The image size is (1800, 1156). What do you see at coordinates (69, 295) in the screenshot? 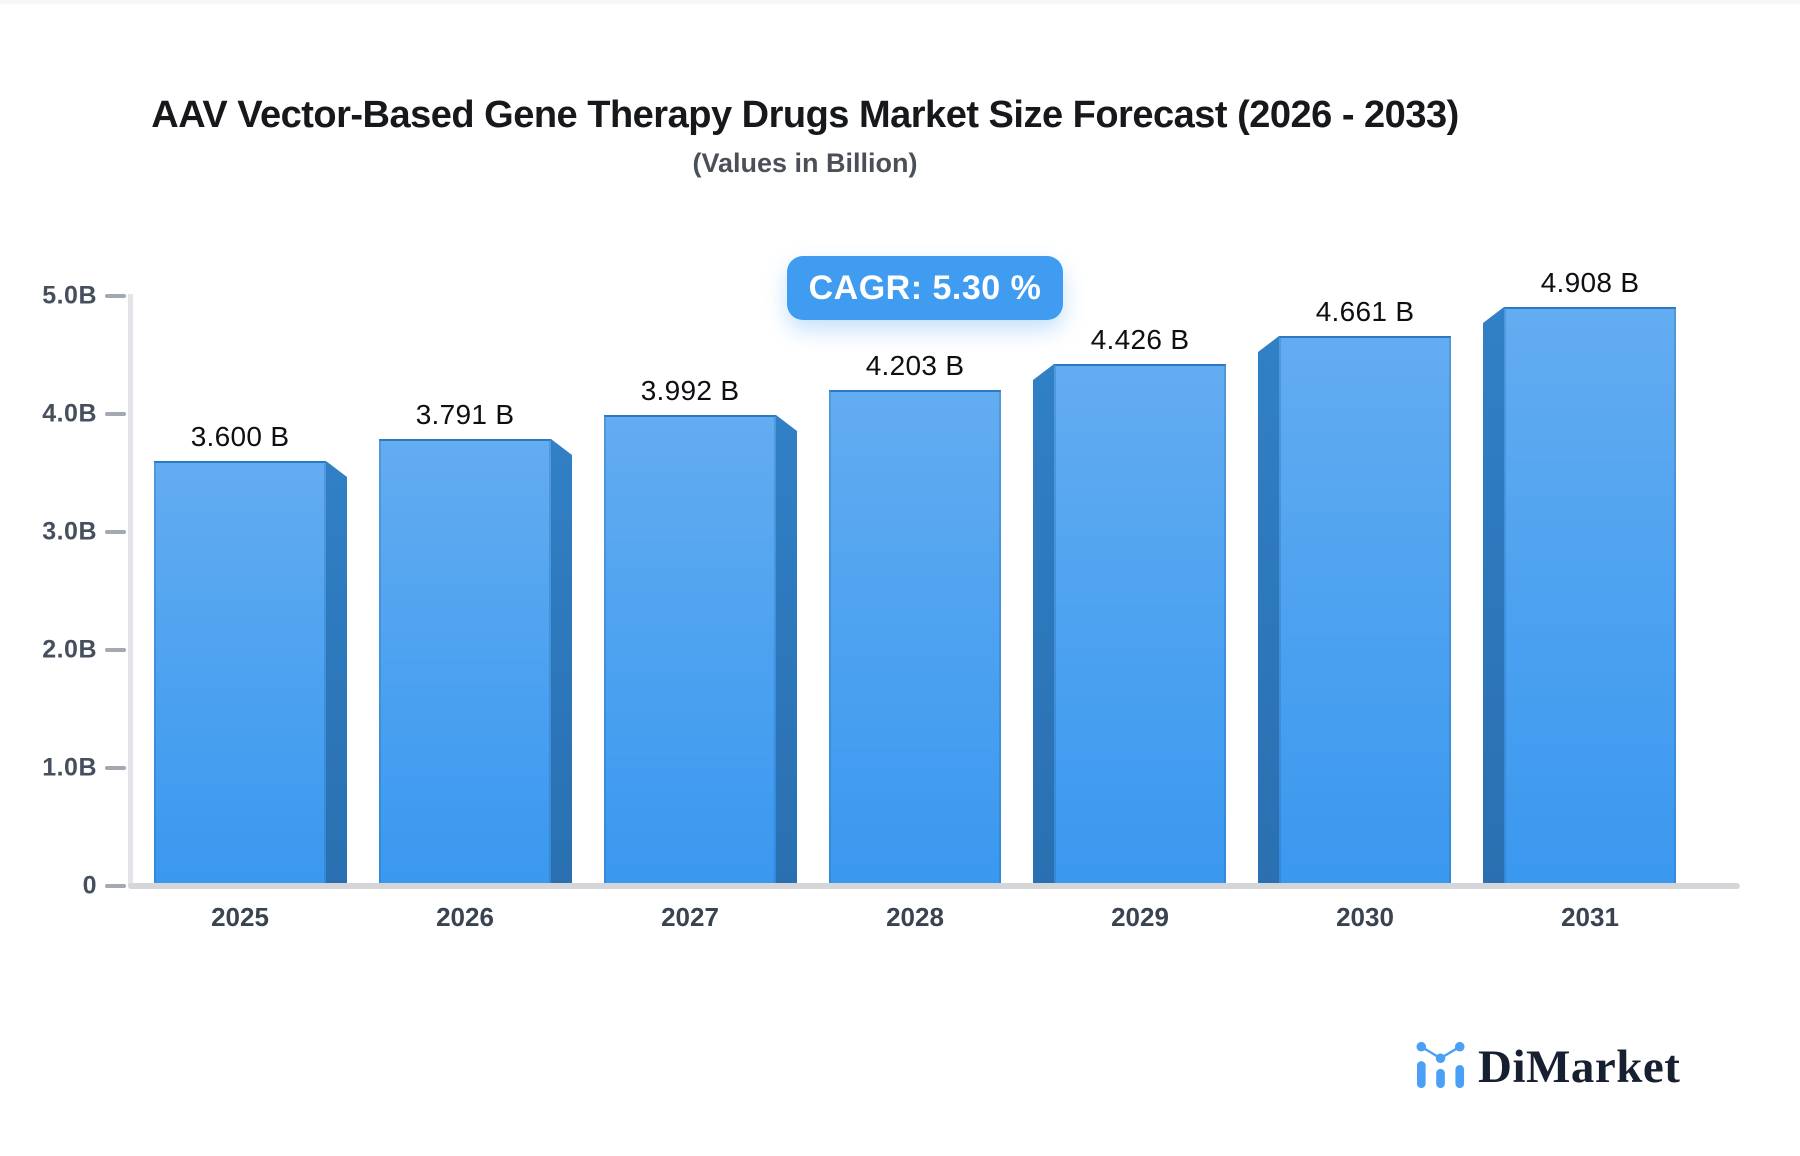
I see `y-axis-tick-label: 5.0B` at bounding box center [69, 295].